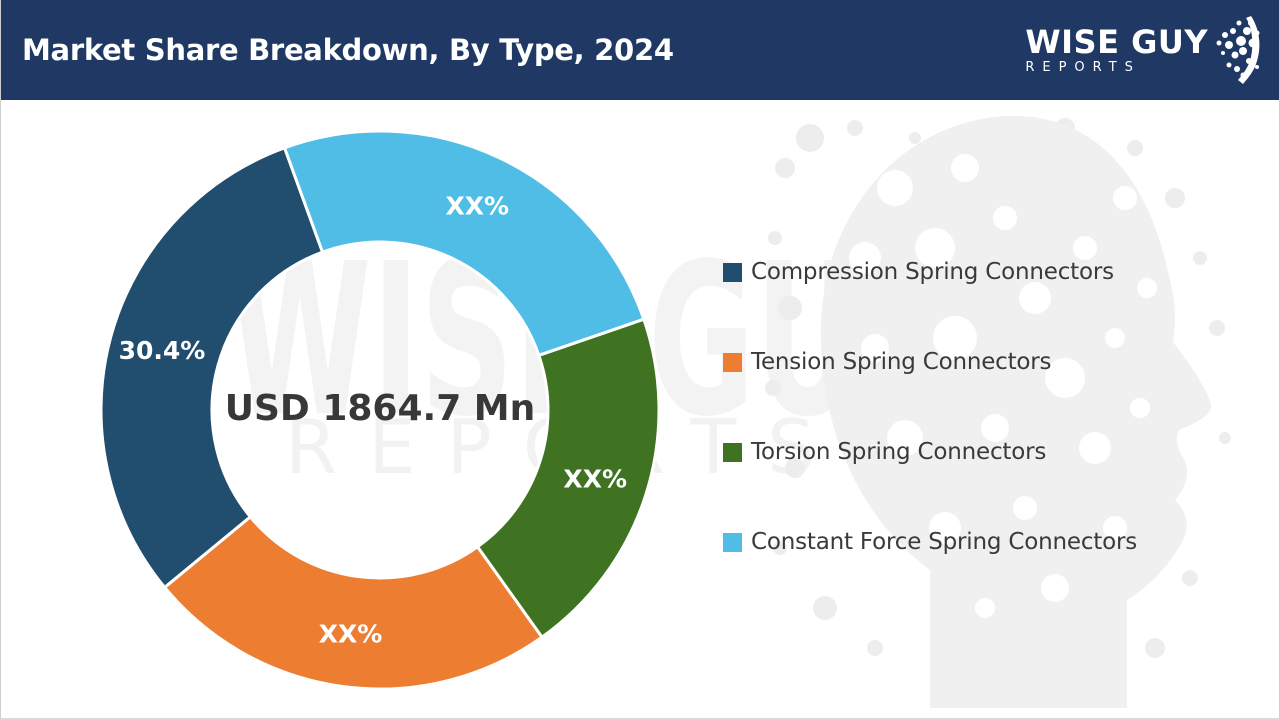 Image resolution: width=1280 pixels, height=720 pixels. What do you see at coordinates (380, 408) in the screenshot?
I see `chart-center-value: USD 1864.7 Mn` at bounding box center [380, 408].